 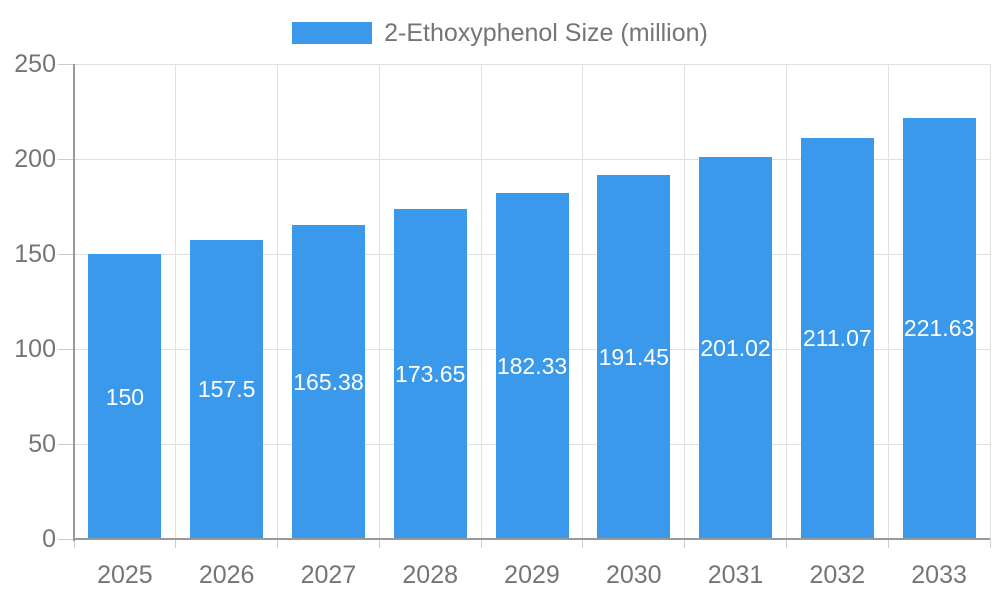 I want to click on bar-value-label: 157.5, so click(x=226, y=389).